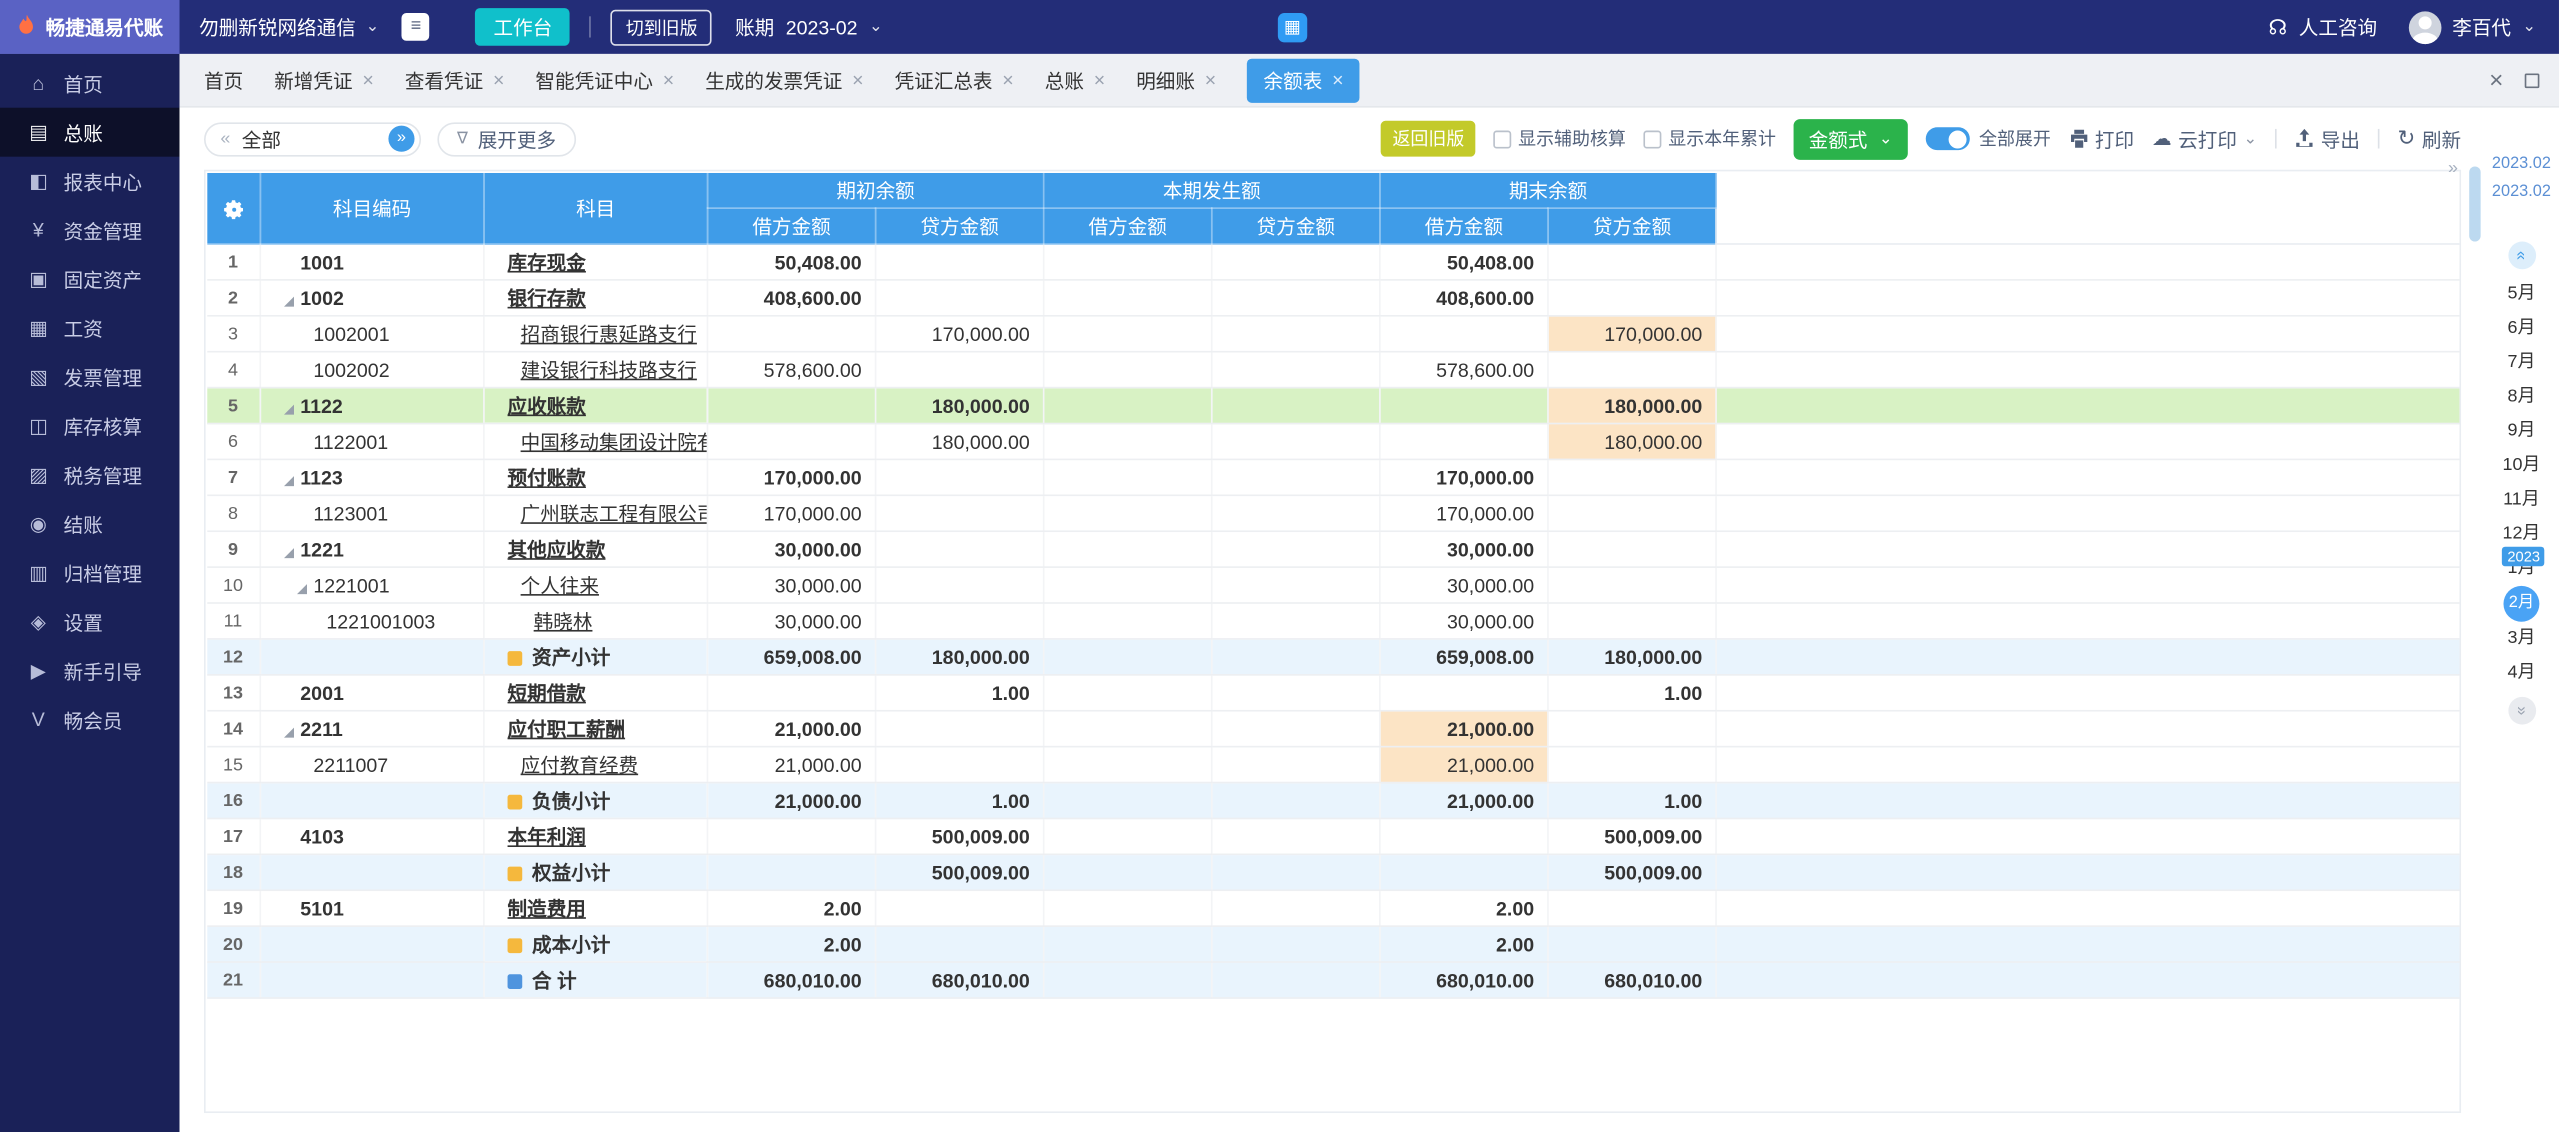  I want to click on timeline-month-8月: 8月, so click(2521, 396).